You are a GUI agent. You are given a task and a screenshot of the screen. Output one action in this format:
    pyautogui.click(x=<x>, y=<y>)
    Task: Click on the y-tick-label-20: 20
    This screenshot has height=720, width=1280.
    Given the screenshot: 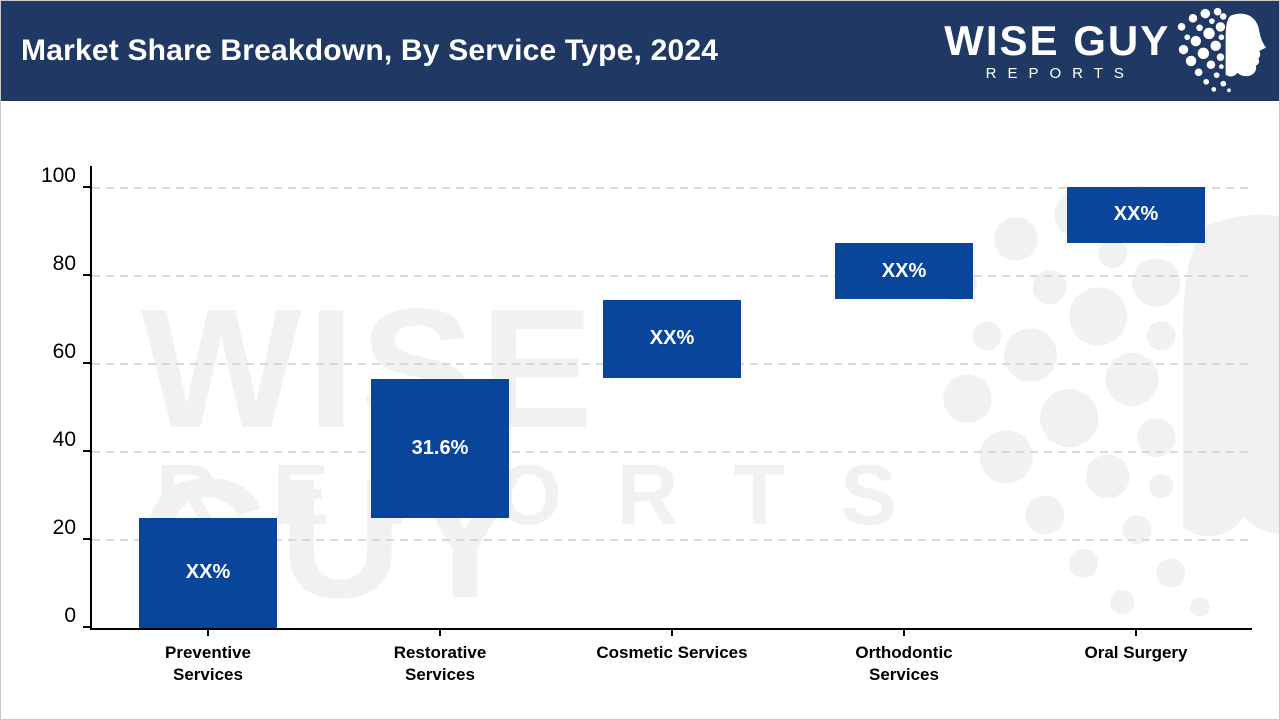 What is the action you would take?
    pyautogui.click(x=64, y=527)
    